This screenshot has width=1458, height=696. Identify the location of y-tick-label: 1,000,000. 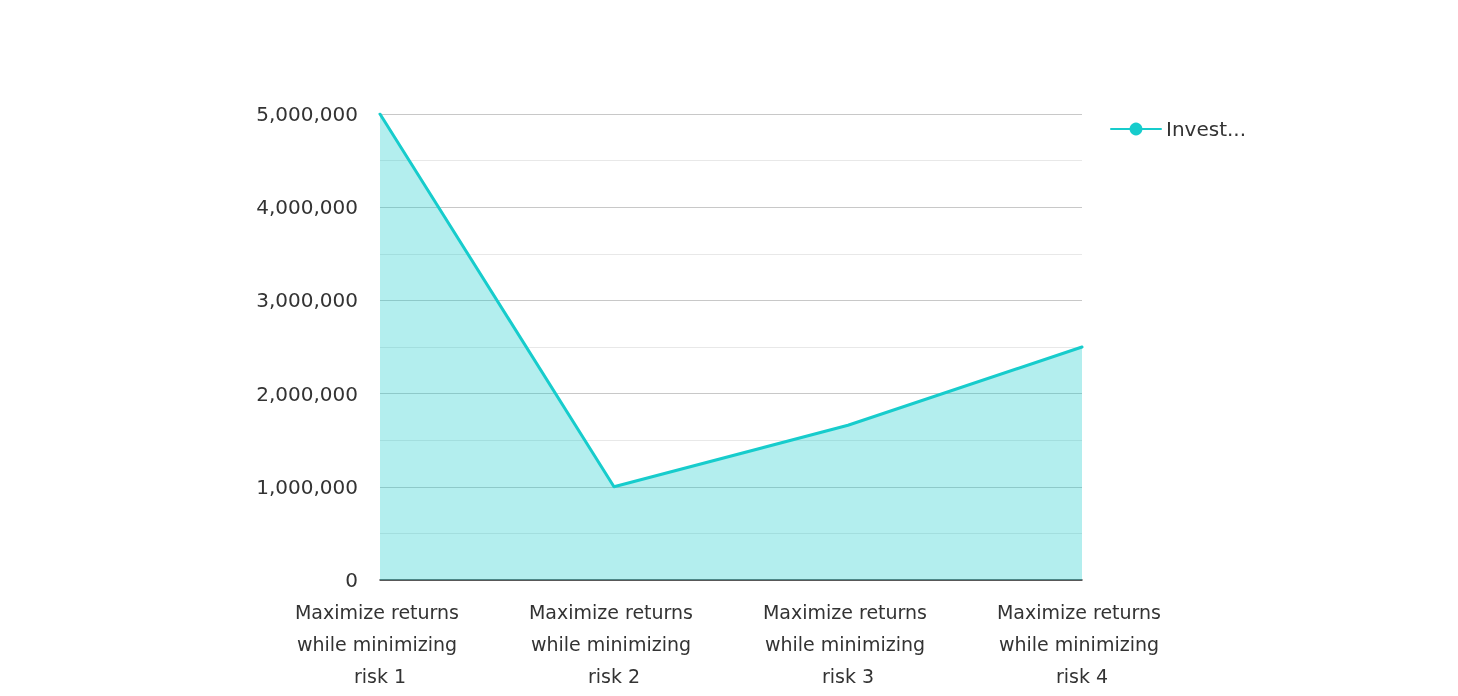
(307, 486).